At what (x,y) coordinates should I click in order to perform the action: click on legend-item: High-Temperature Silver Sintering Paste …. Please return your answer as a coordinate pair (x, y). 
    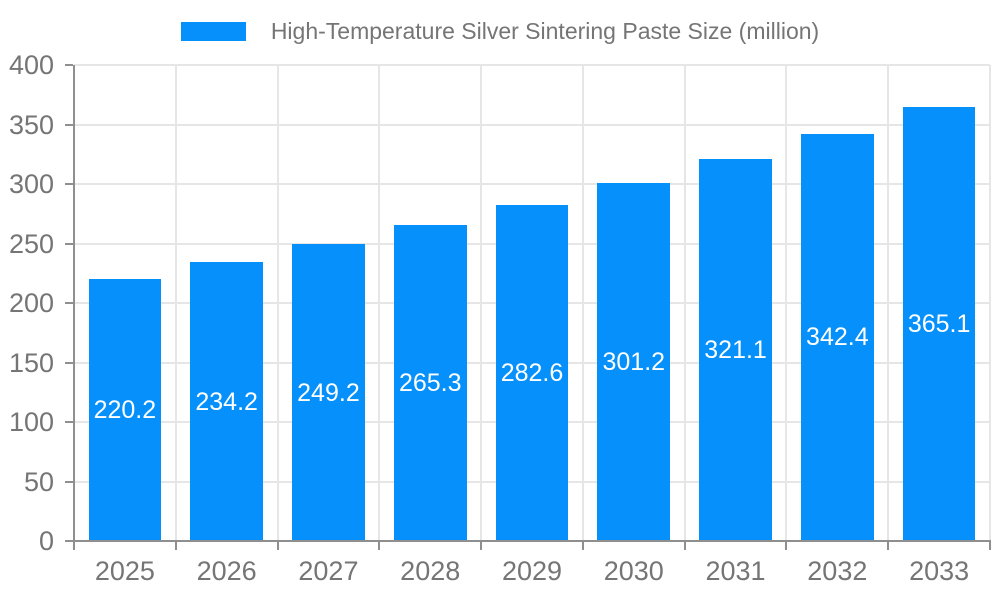
    Looking at the image, I should click on (500, 31).